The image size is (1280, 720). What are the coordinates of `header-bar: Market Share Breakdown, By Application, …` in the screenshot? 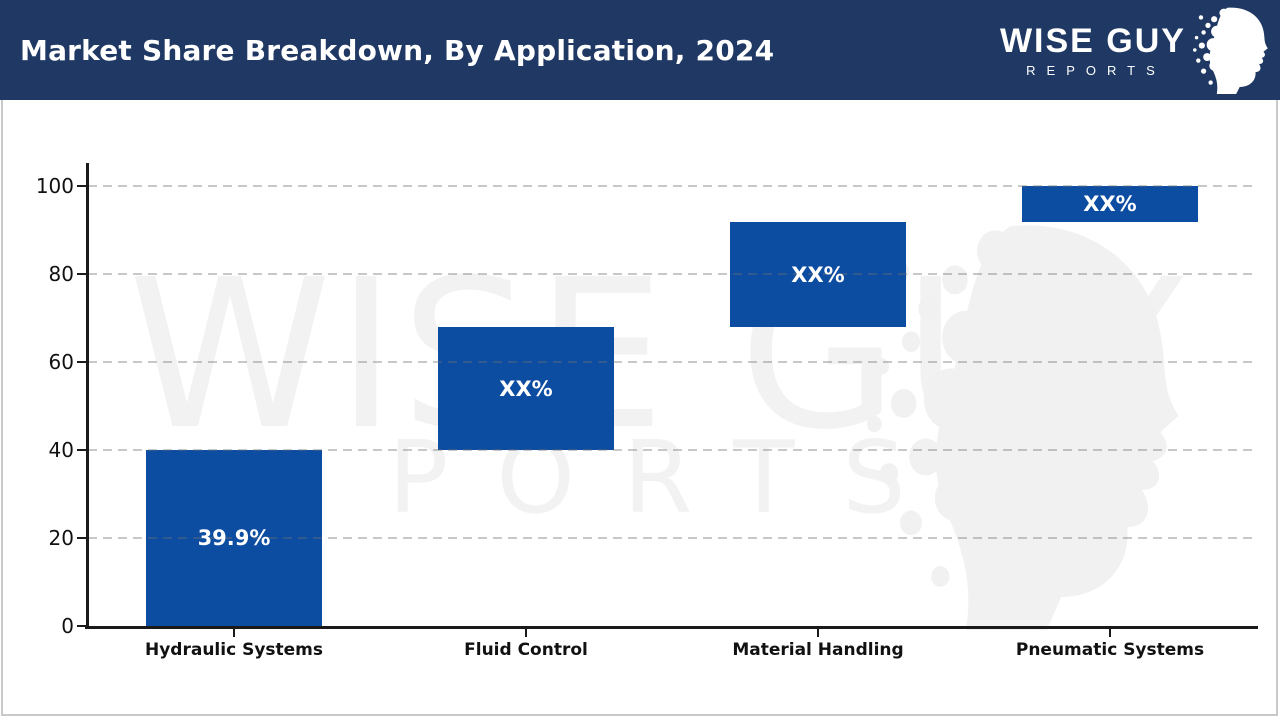 It's located at (640, 50).